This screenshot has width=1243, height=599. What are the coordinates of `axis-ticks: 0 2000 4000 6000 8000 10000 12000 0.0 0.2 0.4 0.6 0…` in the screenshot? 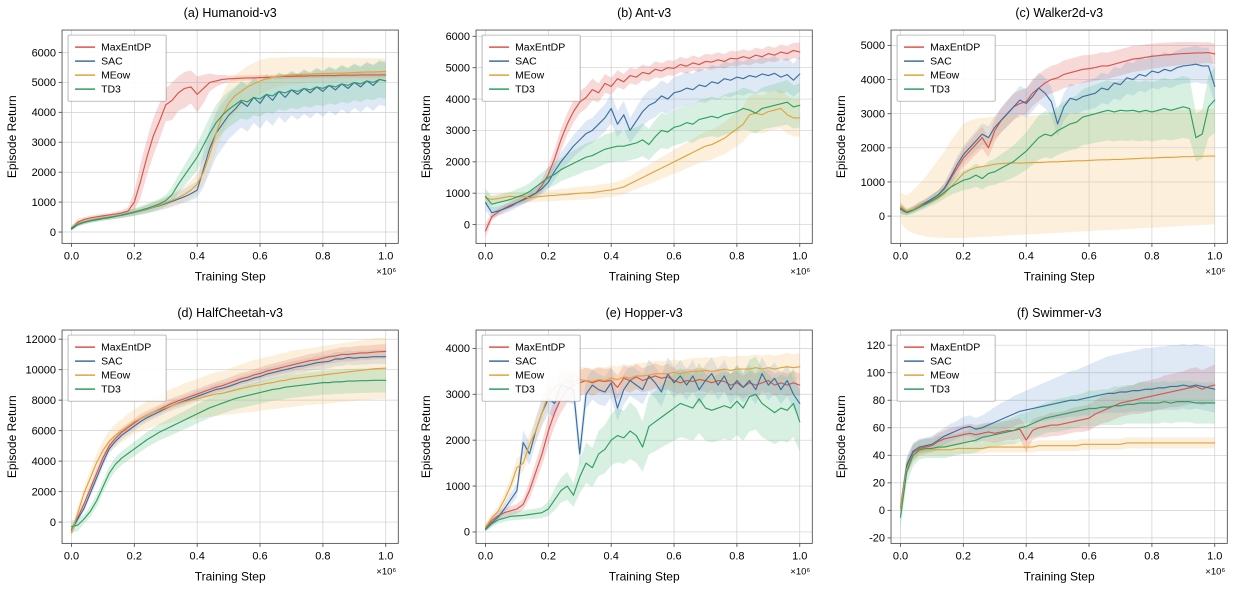 It's located at (209, 447).